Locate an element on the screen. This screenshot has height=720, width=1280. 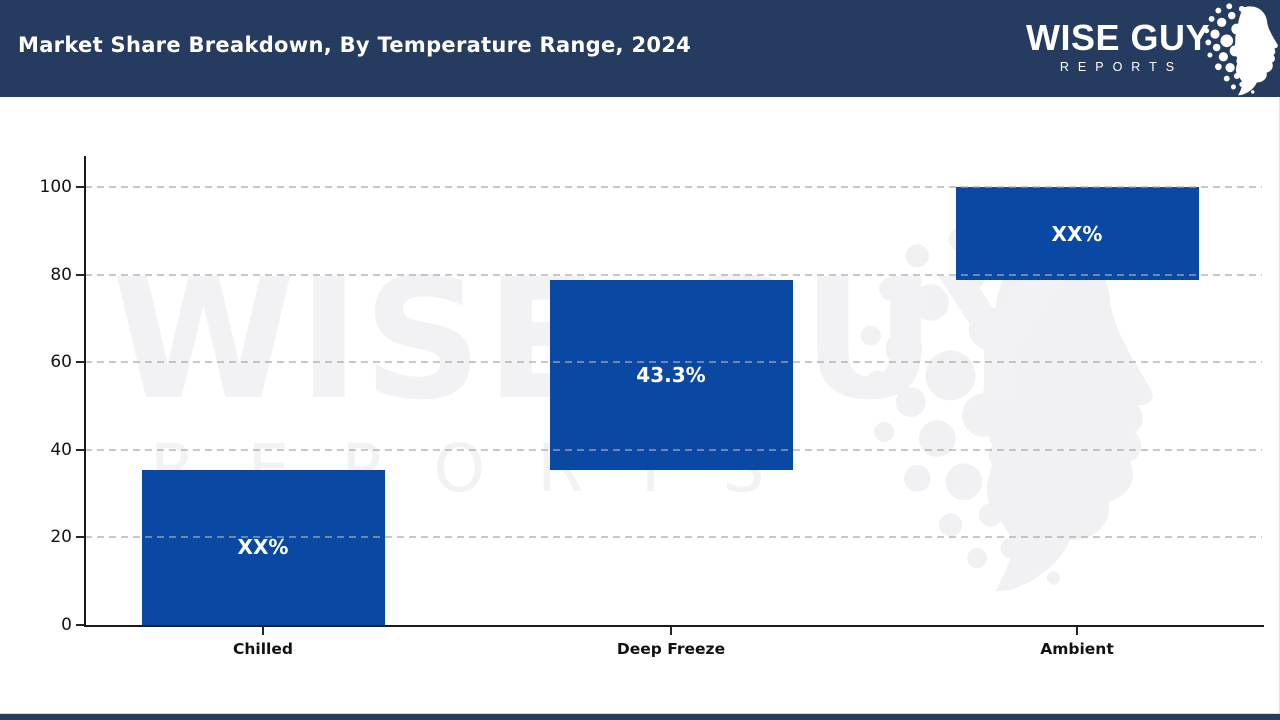
y-tick-label-100: 100 is located at coordinates (55, 187).